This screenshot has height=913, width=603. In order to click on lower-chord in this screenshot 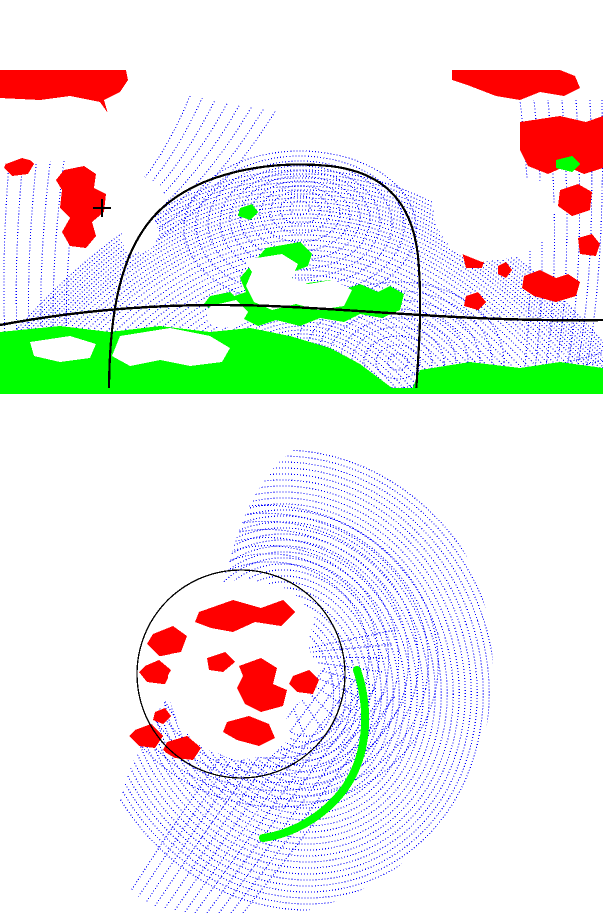, I will do `click(301, 315)`.